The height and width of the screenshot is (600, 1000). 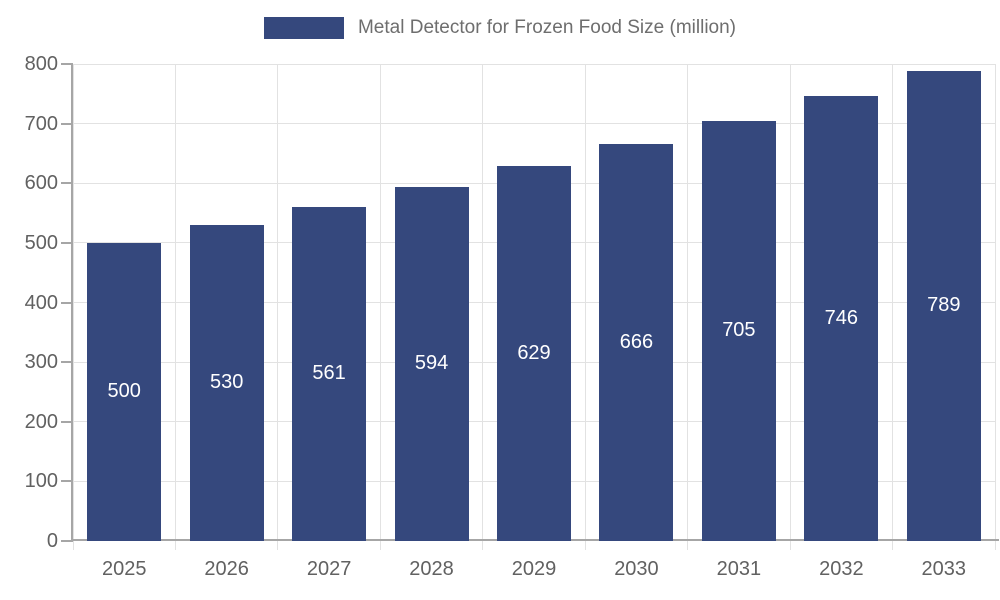 I want to click on bar-value-label: 500, so click(x=124, y=391).